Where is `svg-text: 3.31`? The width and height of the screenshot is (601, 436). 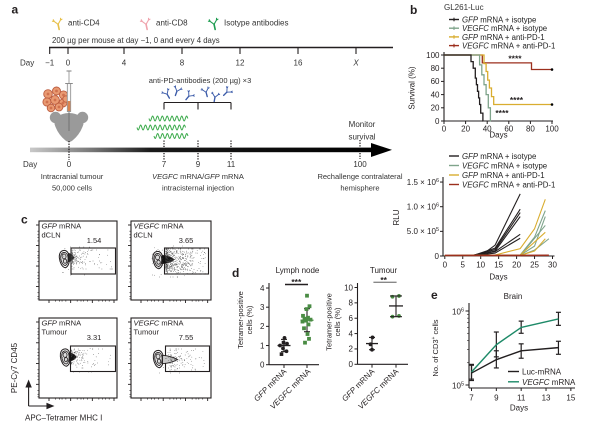 svg-text: 3.31 is located at coordinates (94, 337).